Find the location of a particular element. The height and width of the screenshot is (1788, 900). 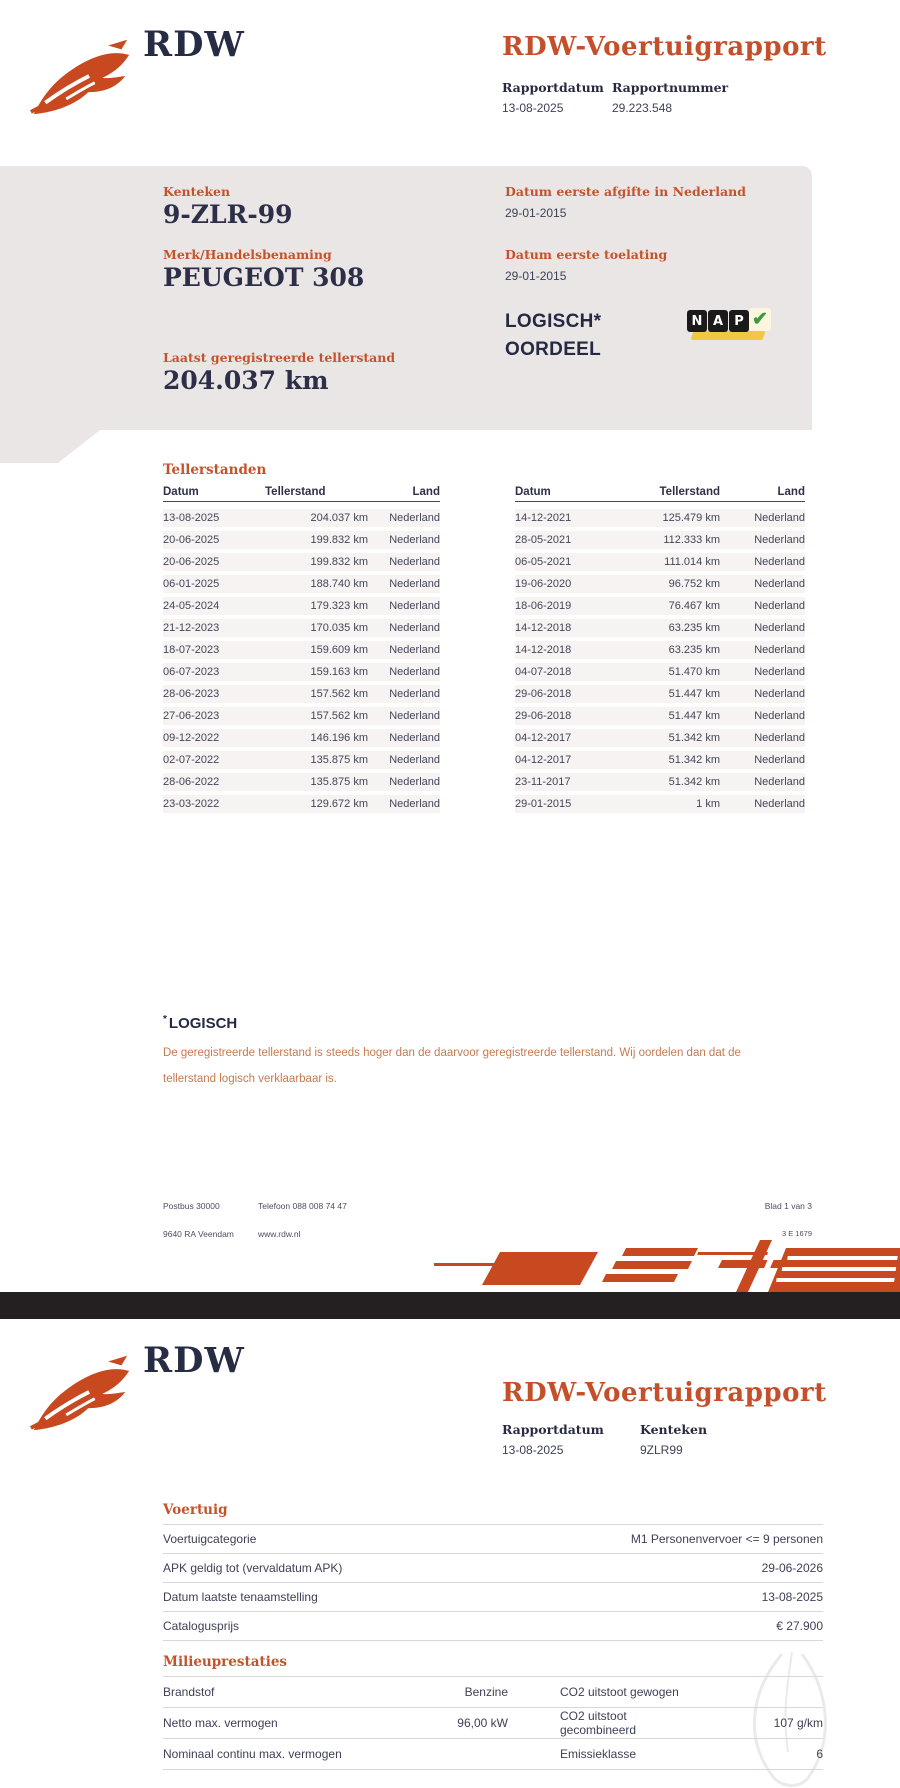

nap-letter-tile: P is located at coordinates (739, 321).